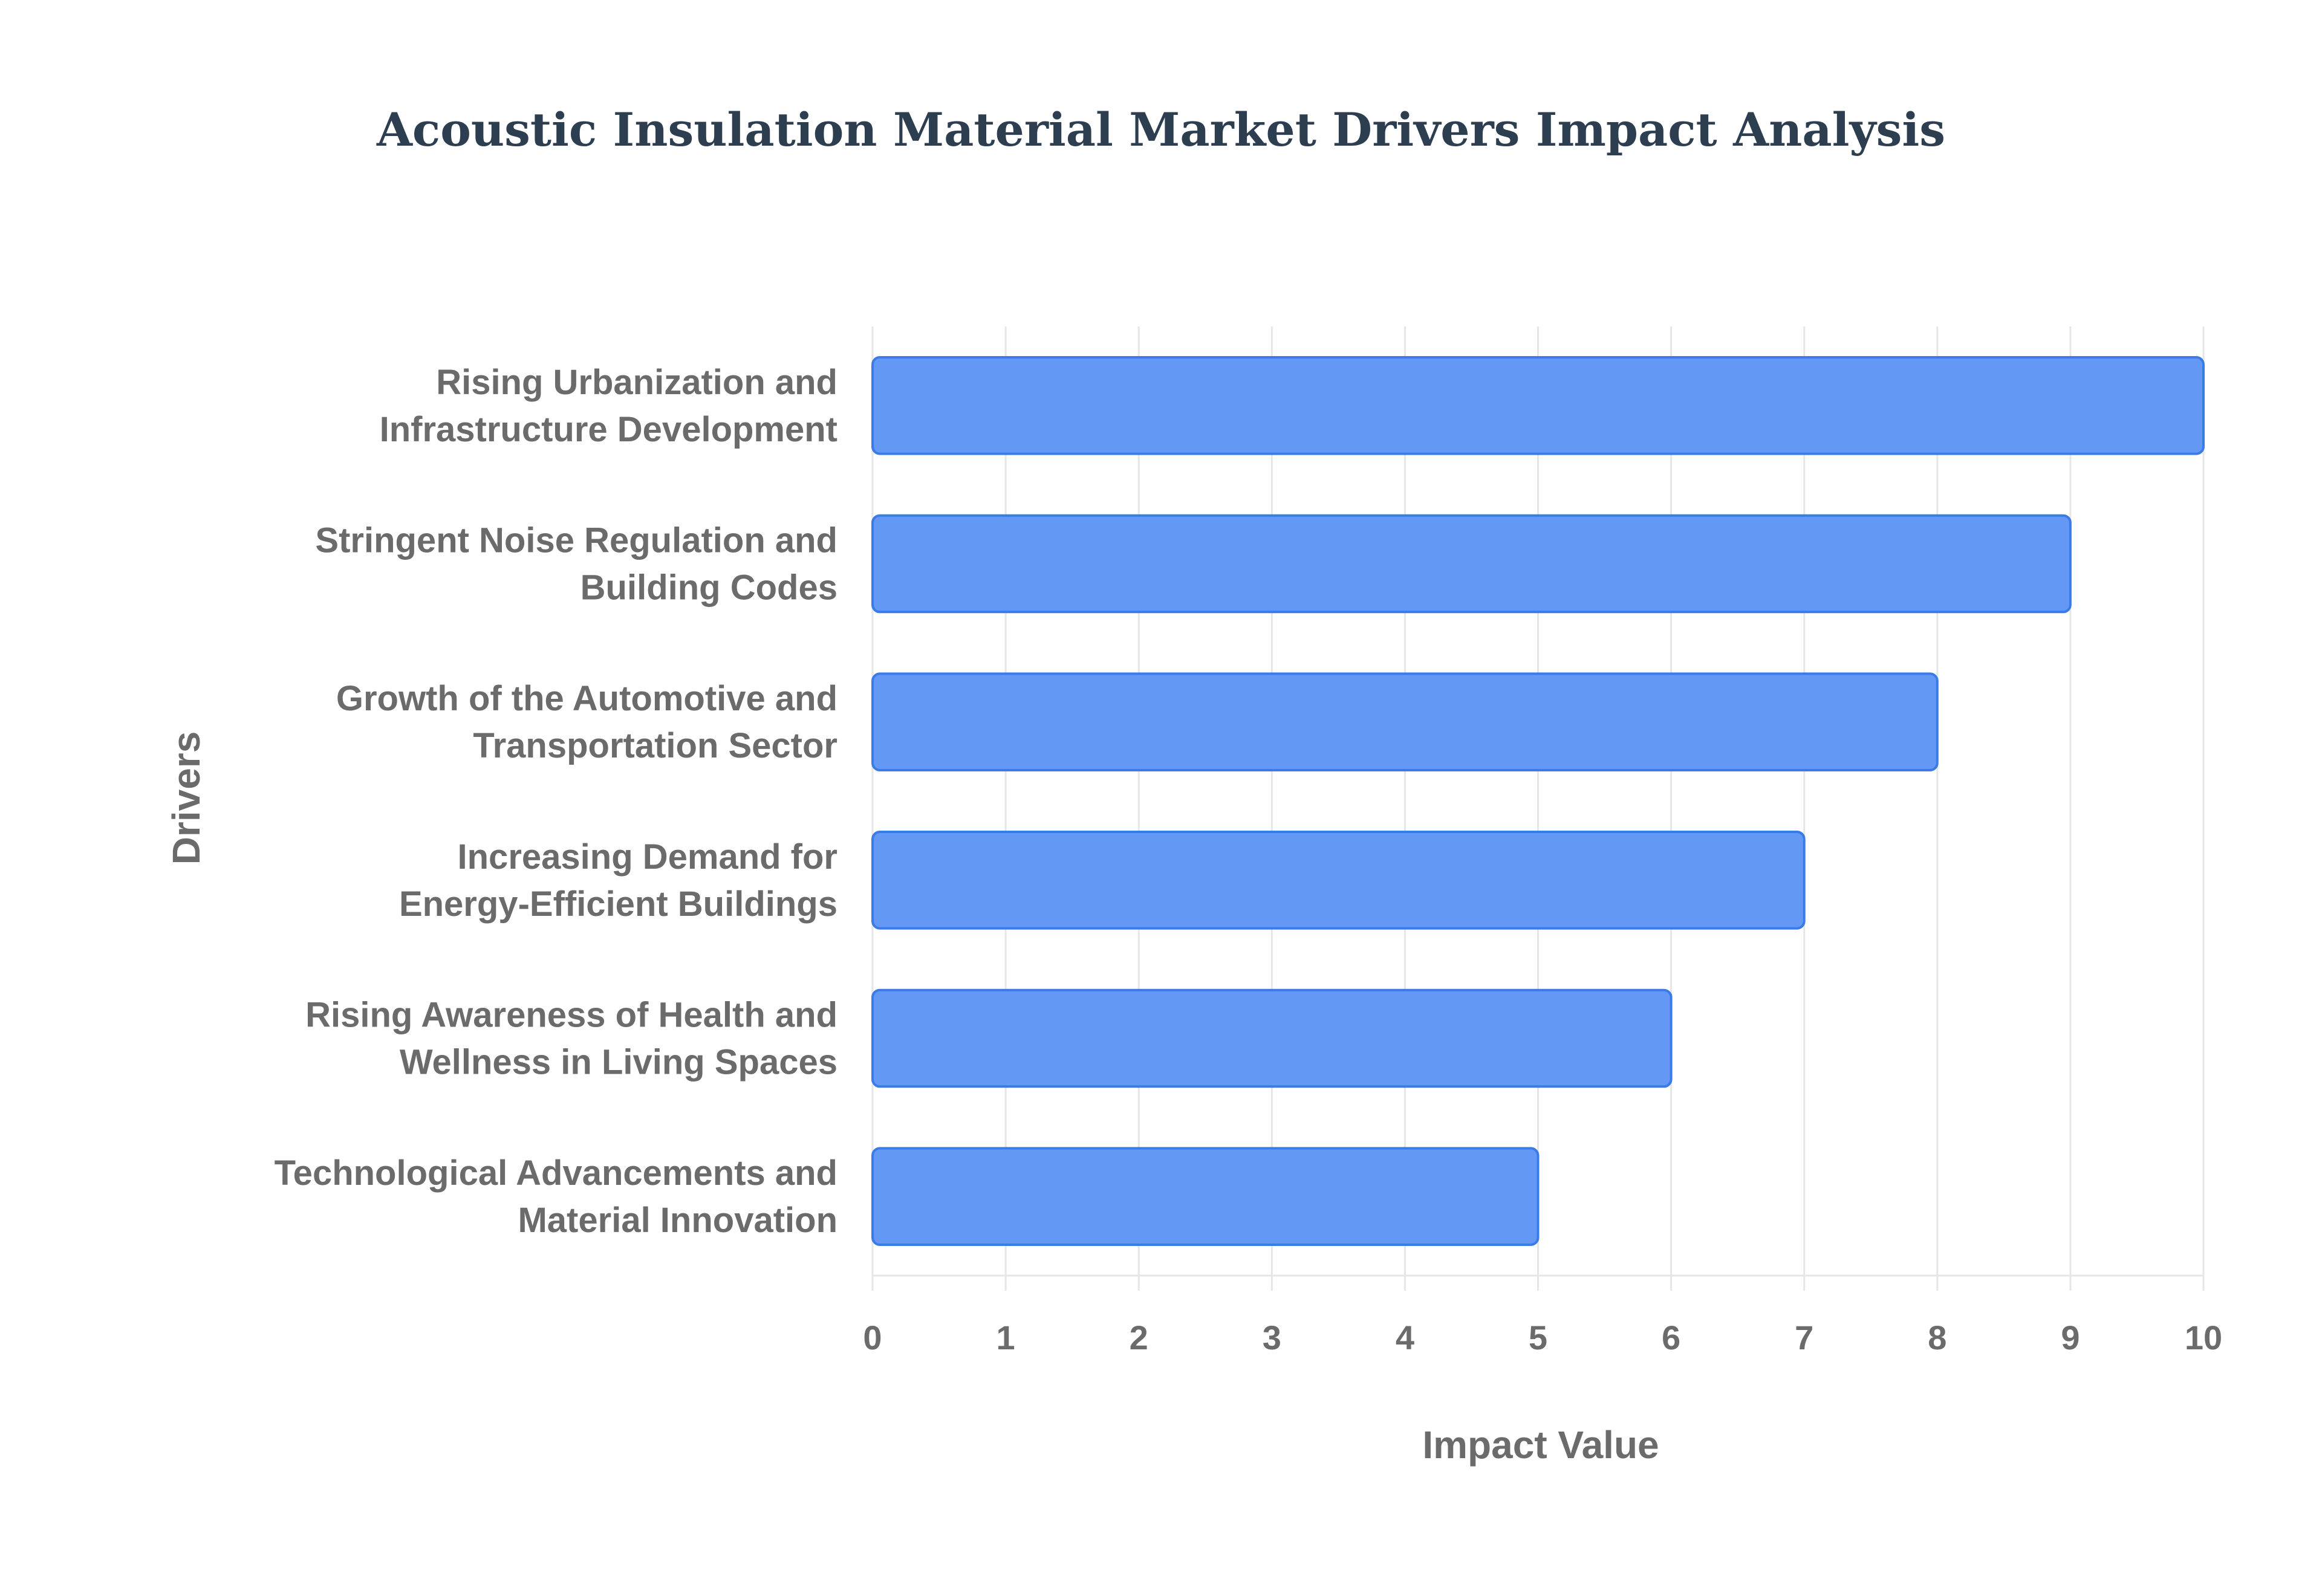 The height and width of the screenshot is (1596, 2322). I want to click on x-tick-label: 1, so click(1006, 1338).